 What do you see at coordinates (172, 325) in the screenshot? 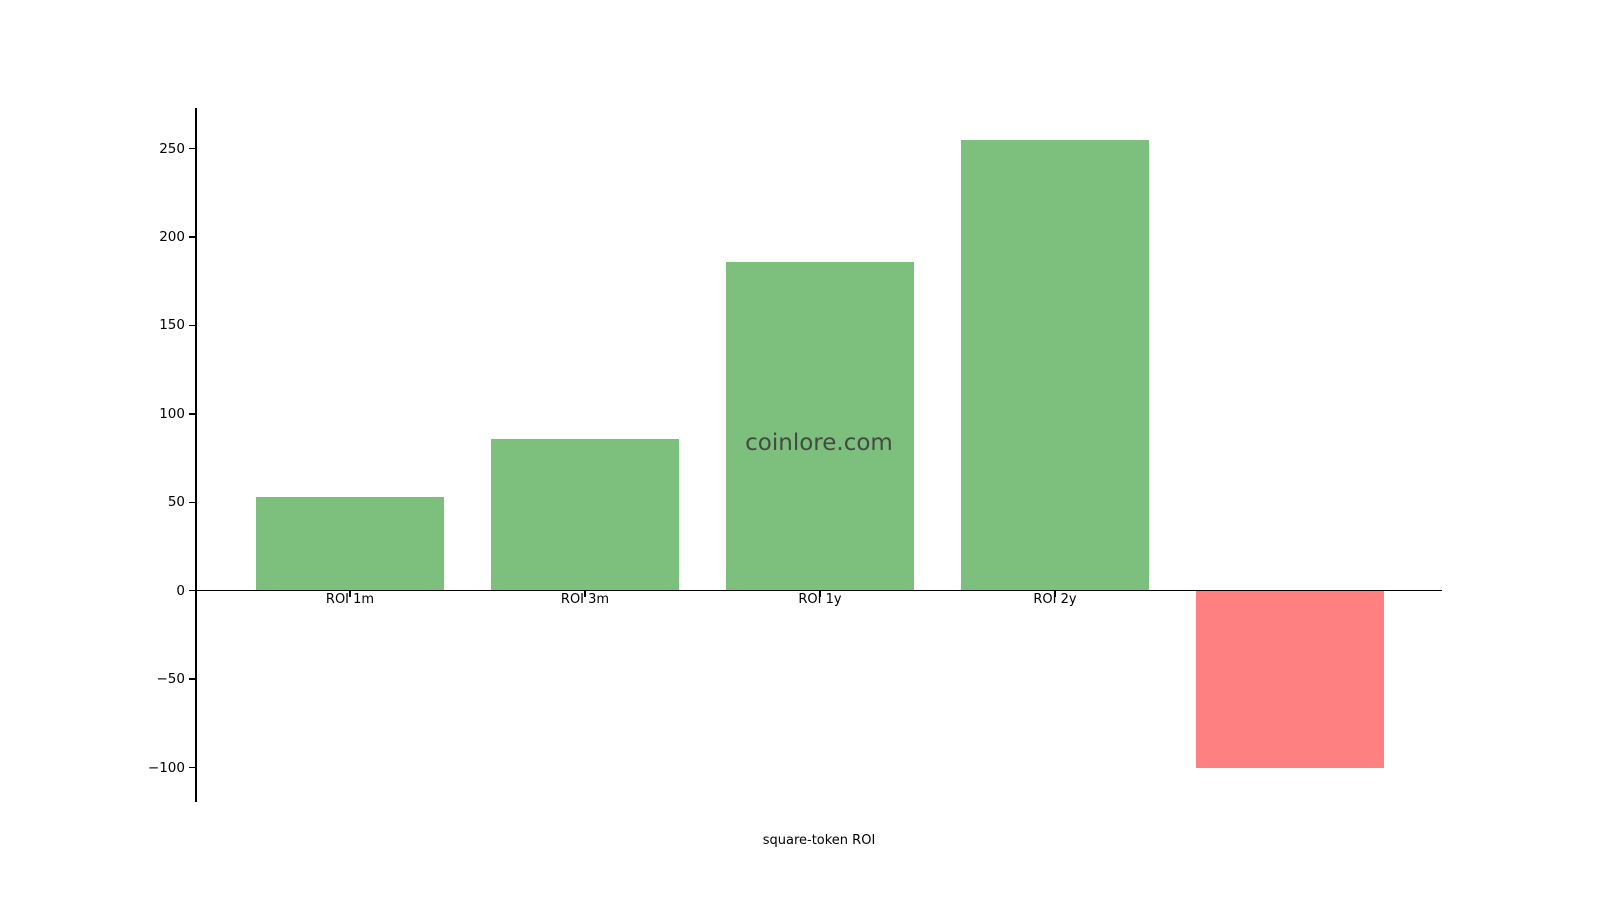
I see `y-tick-label: 150` at bounding box center [172, 325].